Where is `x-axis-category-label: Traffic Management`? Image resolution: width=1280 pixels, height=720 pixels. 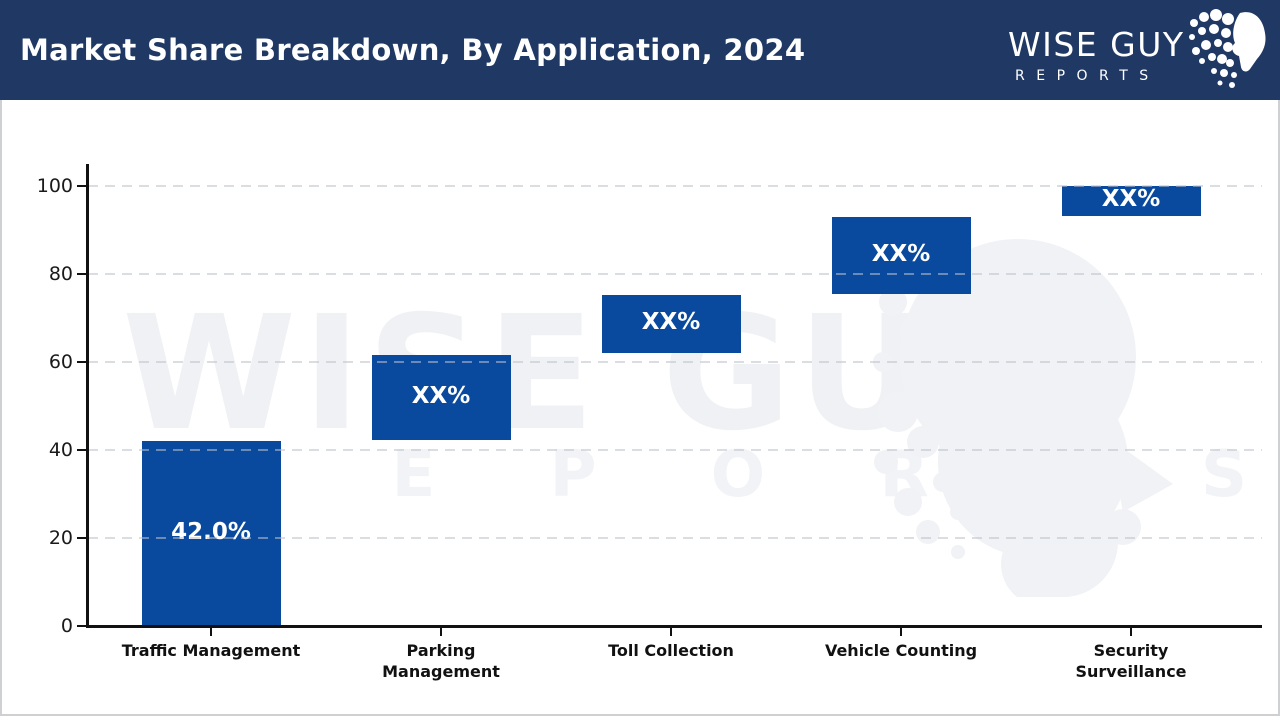 x-axis-category-label: Traffic Management is located at coordinates (211, 650).